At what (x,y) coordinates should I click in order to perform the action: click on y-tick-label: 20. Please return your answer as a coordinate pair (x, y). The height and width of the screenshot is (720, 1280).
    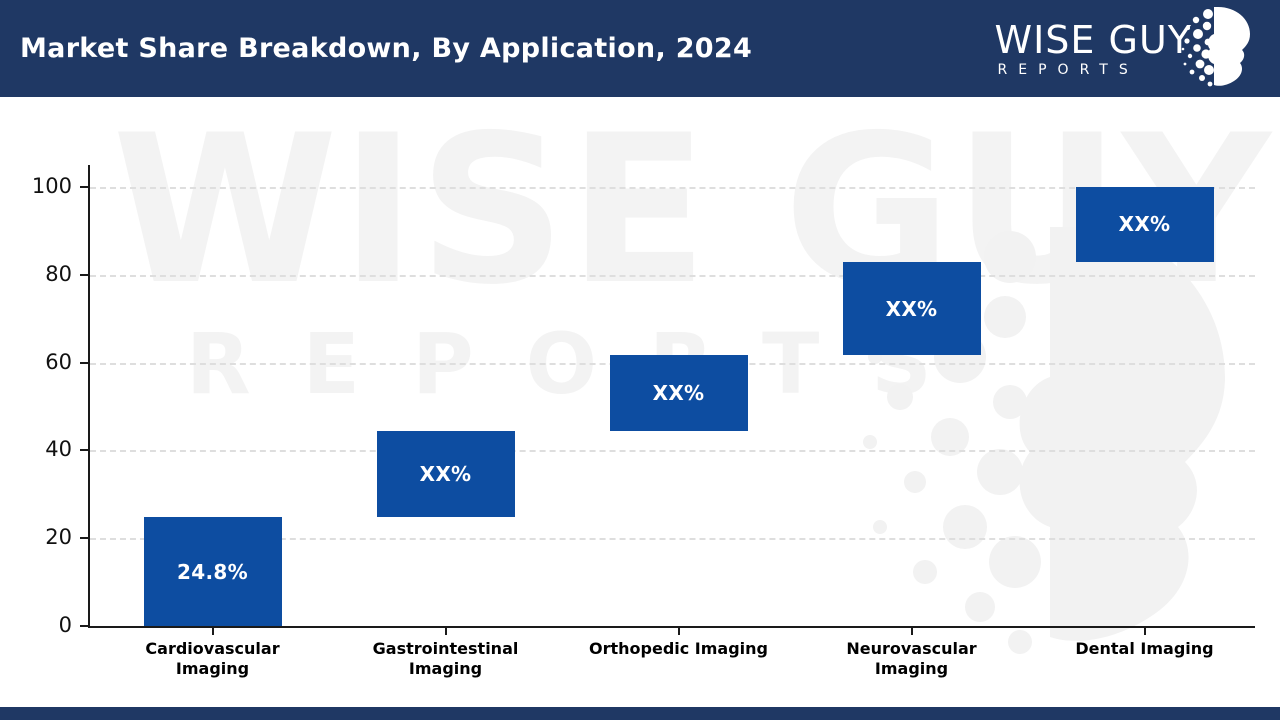
    Looking at the image, I should click on (58, 536).